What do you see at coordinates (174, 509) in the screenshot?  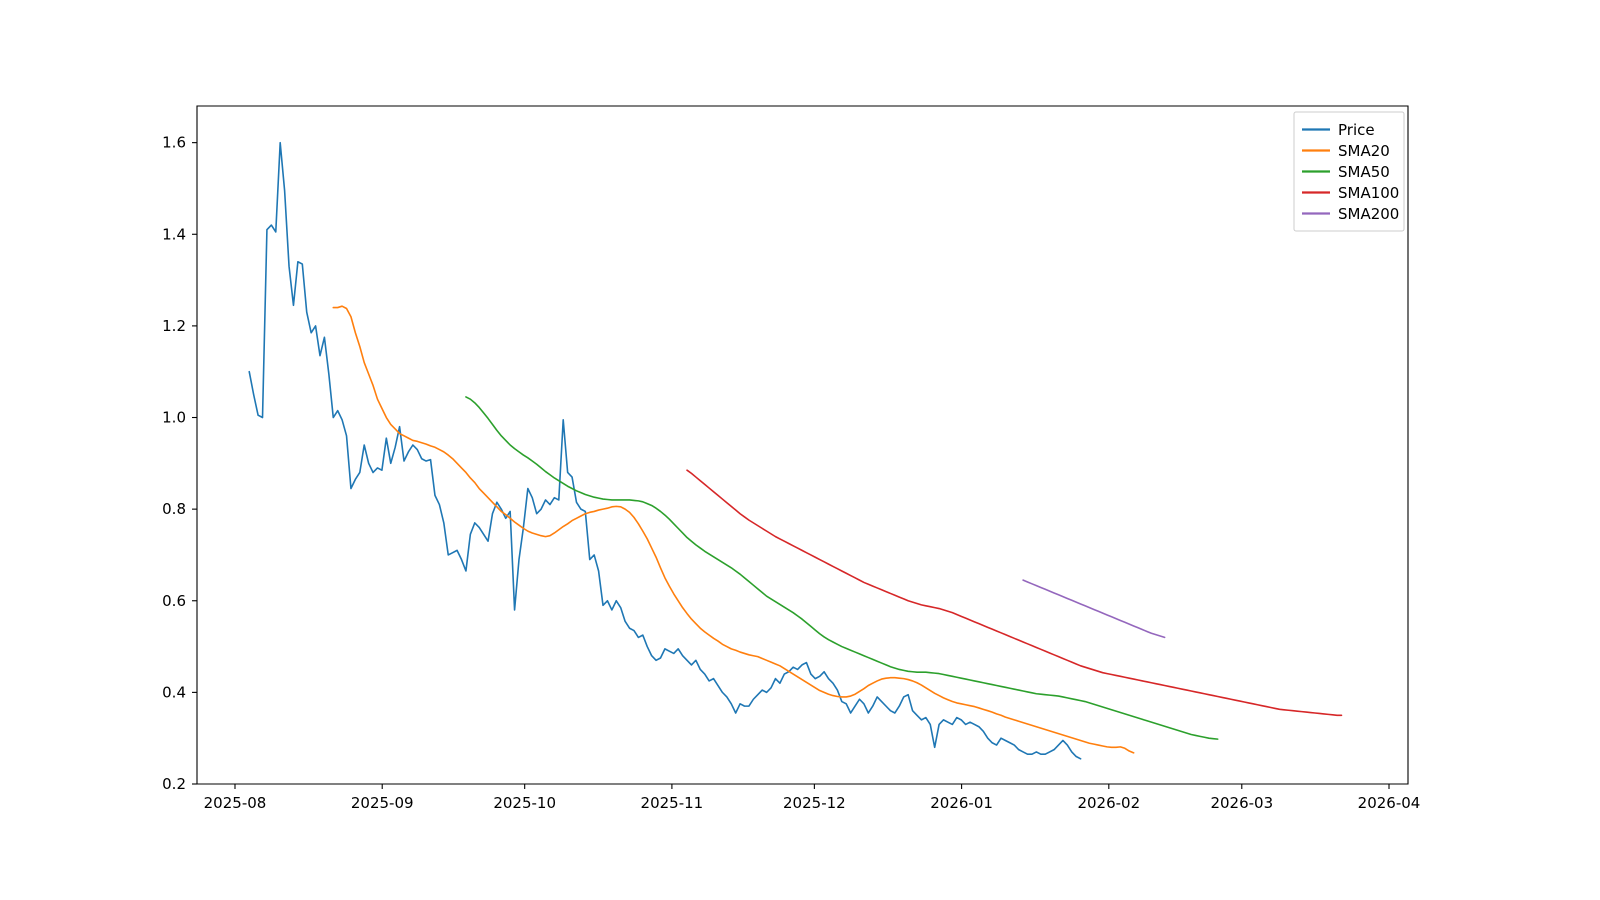 I see `y-tick-label: 0.8` at bounding box center [174, 509].